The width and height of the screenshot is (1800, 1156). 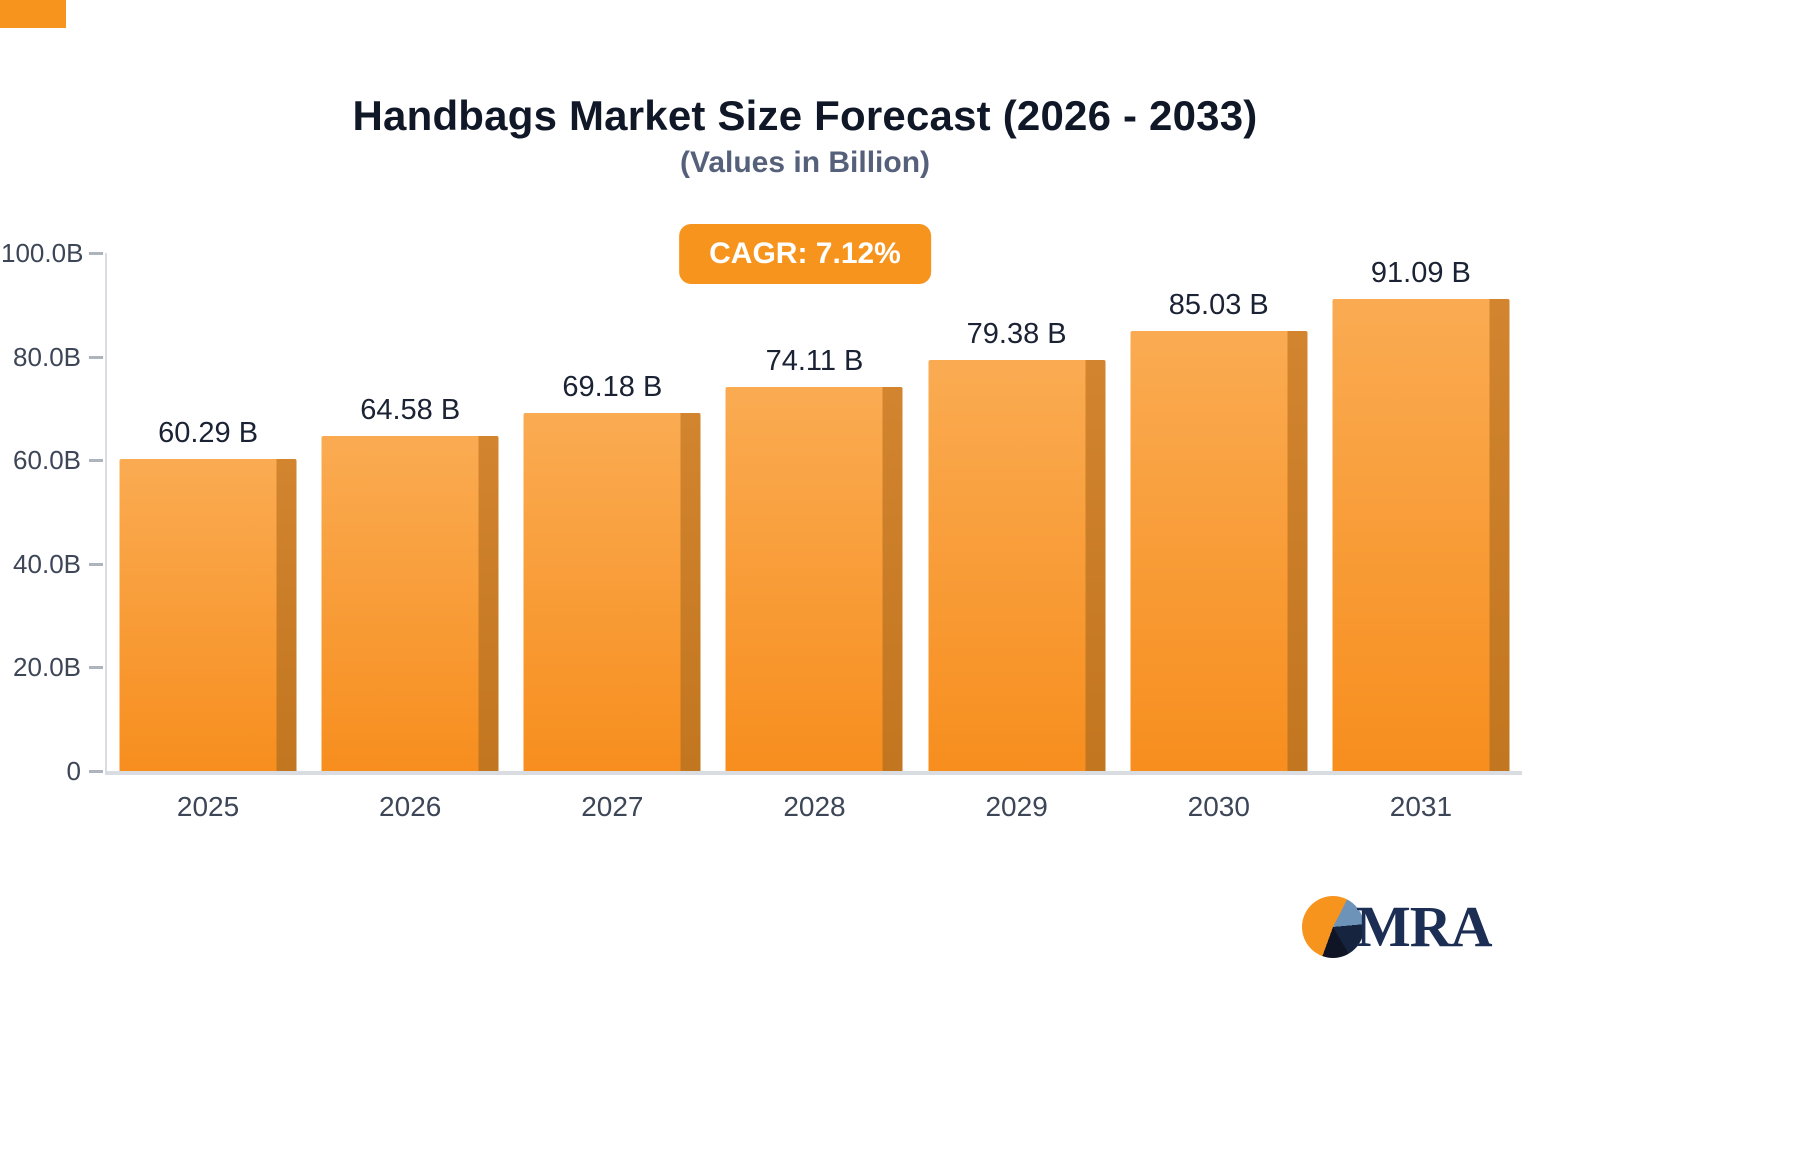 I want to click on y-axis-label: 80.0B, so click(x=47, y=356).